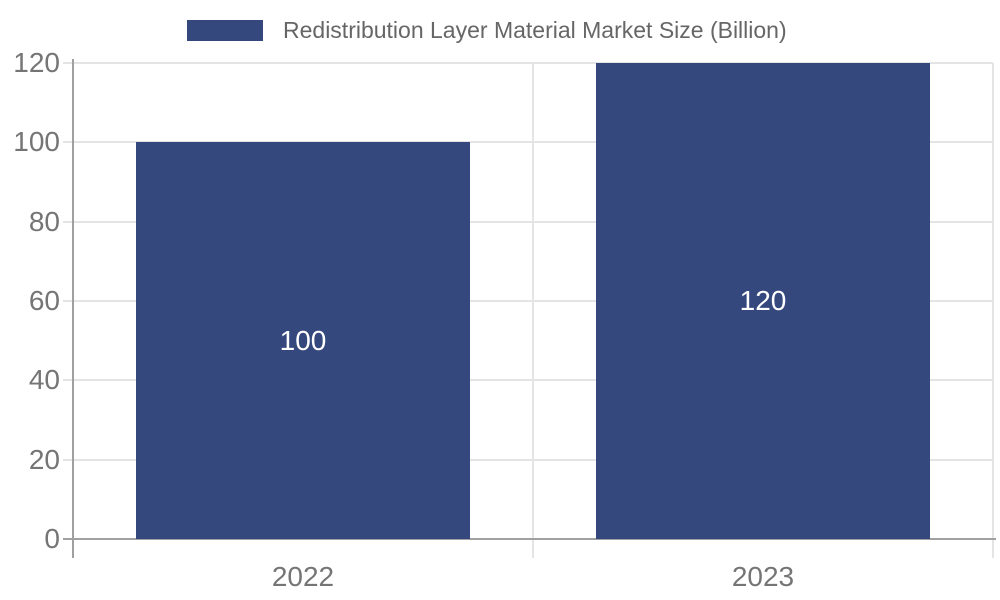 The image size is (1000, 600). I want to click on bar-value-label: 120, so click(763, 300).